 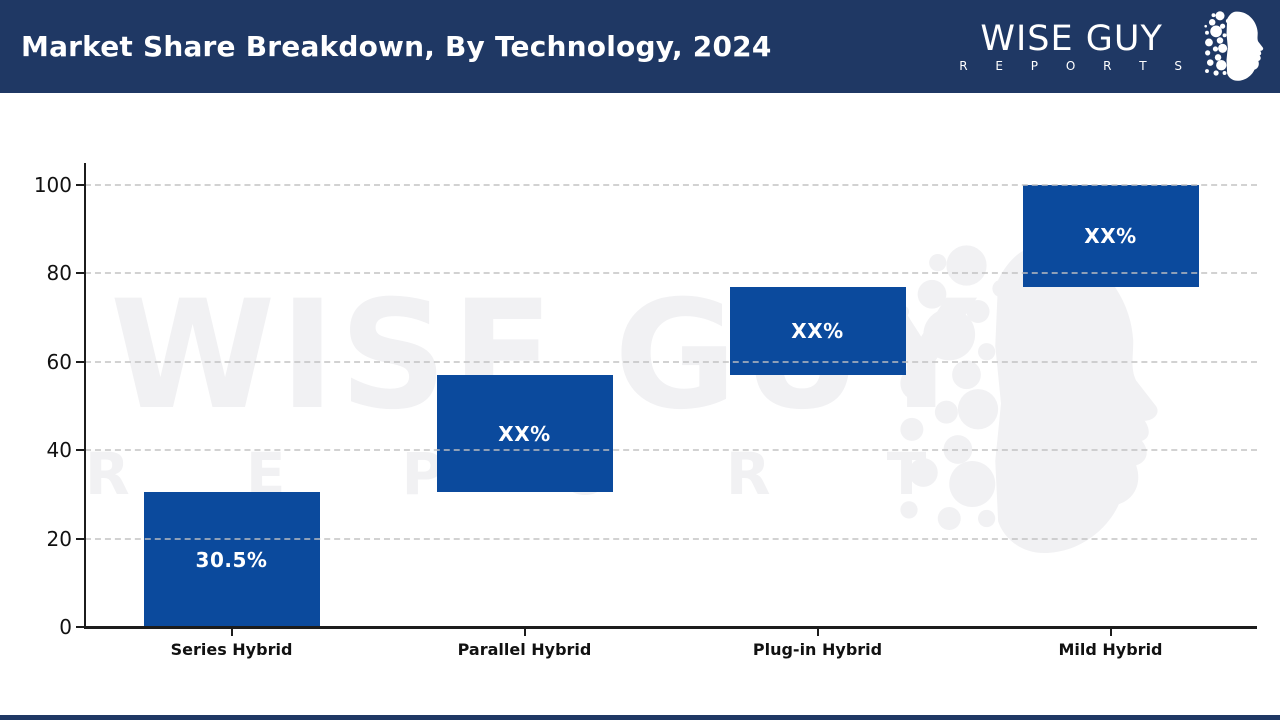 What do you see at coordinates (640, 717) in the screenshot?
I see `footer-accent-bar` at bounding box center [640, 717].